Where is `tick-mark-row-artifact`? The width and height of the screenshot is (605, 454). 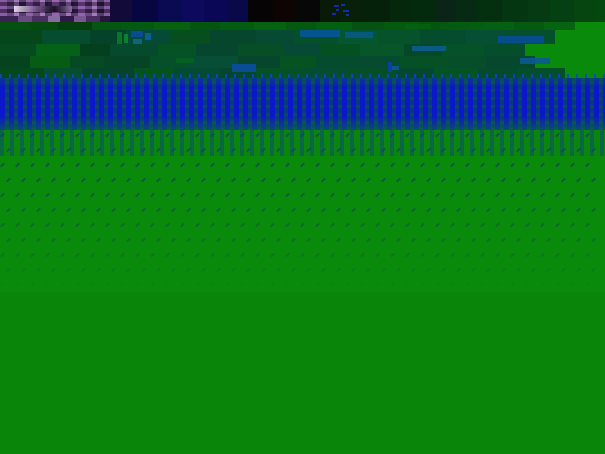
tick-mark-row-artifact is located at coordinates (302, 77).